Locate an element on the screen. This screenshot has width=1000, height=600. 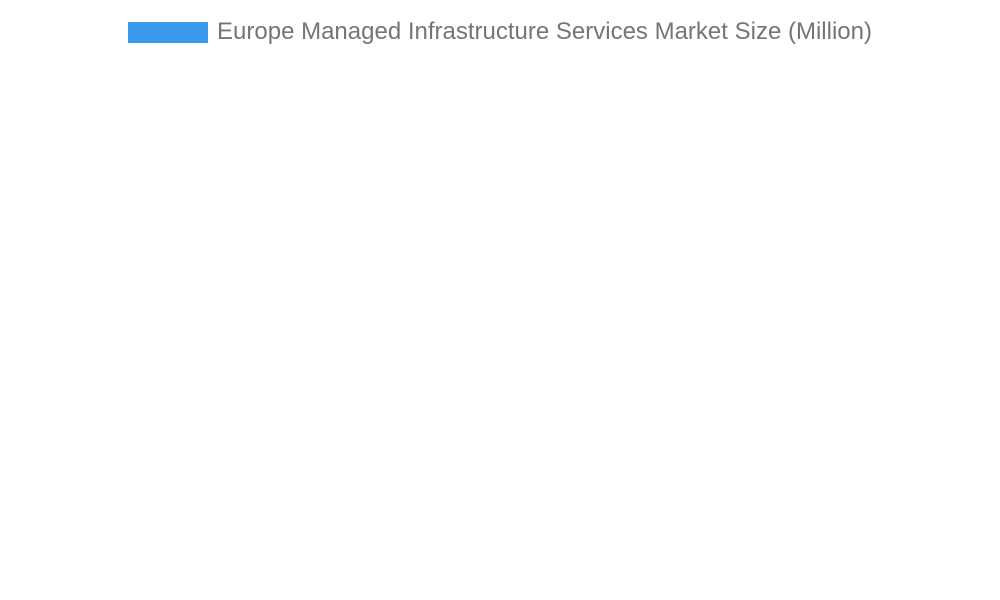
legend-swatch is located at coordinates (168, 32).